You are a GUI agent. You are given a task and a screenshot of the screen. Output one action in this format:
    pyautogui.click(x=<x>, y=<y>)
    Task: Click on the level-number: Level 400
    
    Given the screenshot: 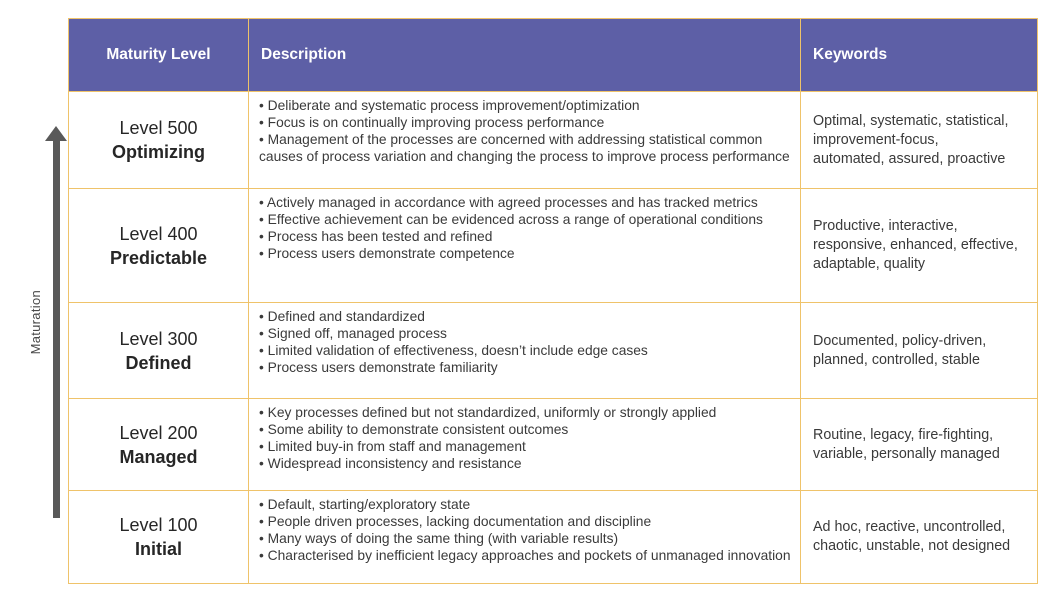 What is the action you would take?
    pyautogui.click(x=158, y=233)
    